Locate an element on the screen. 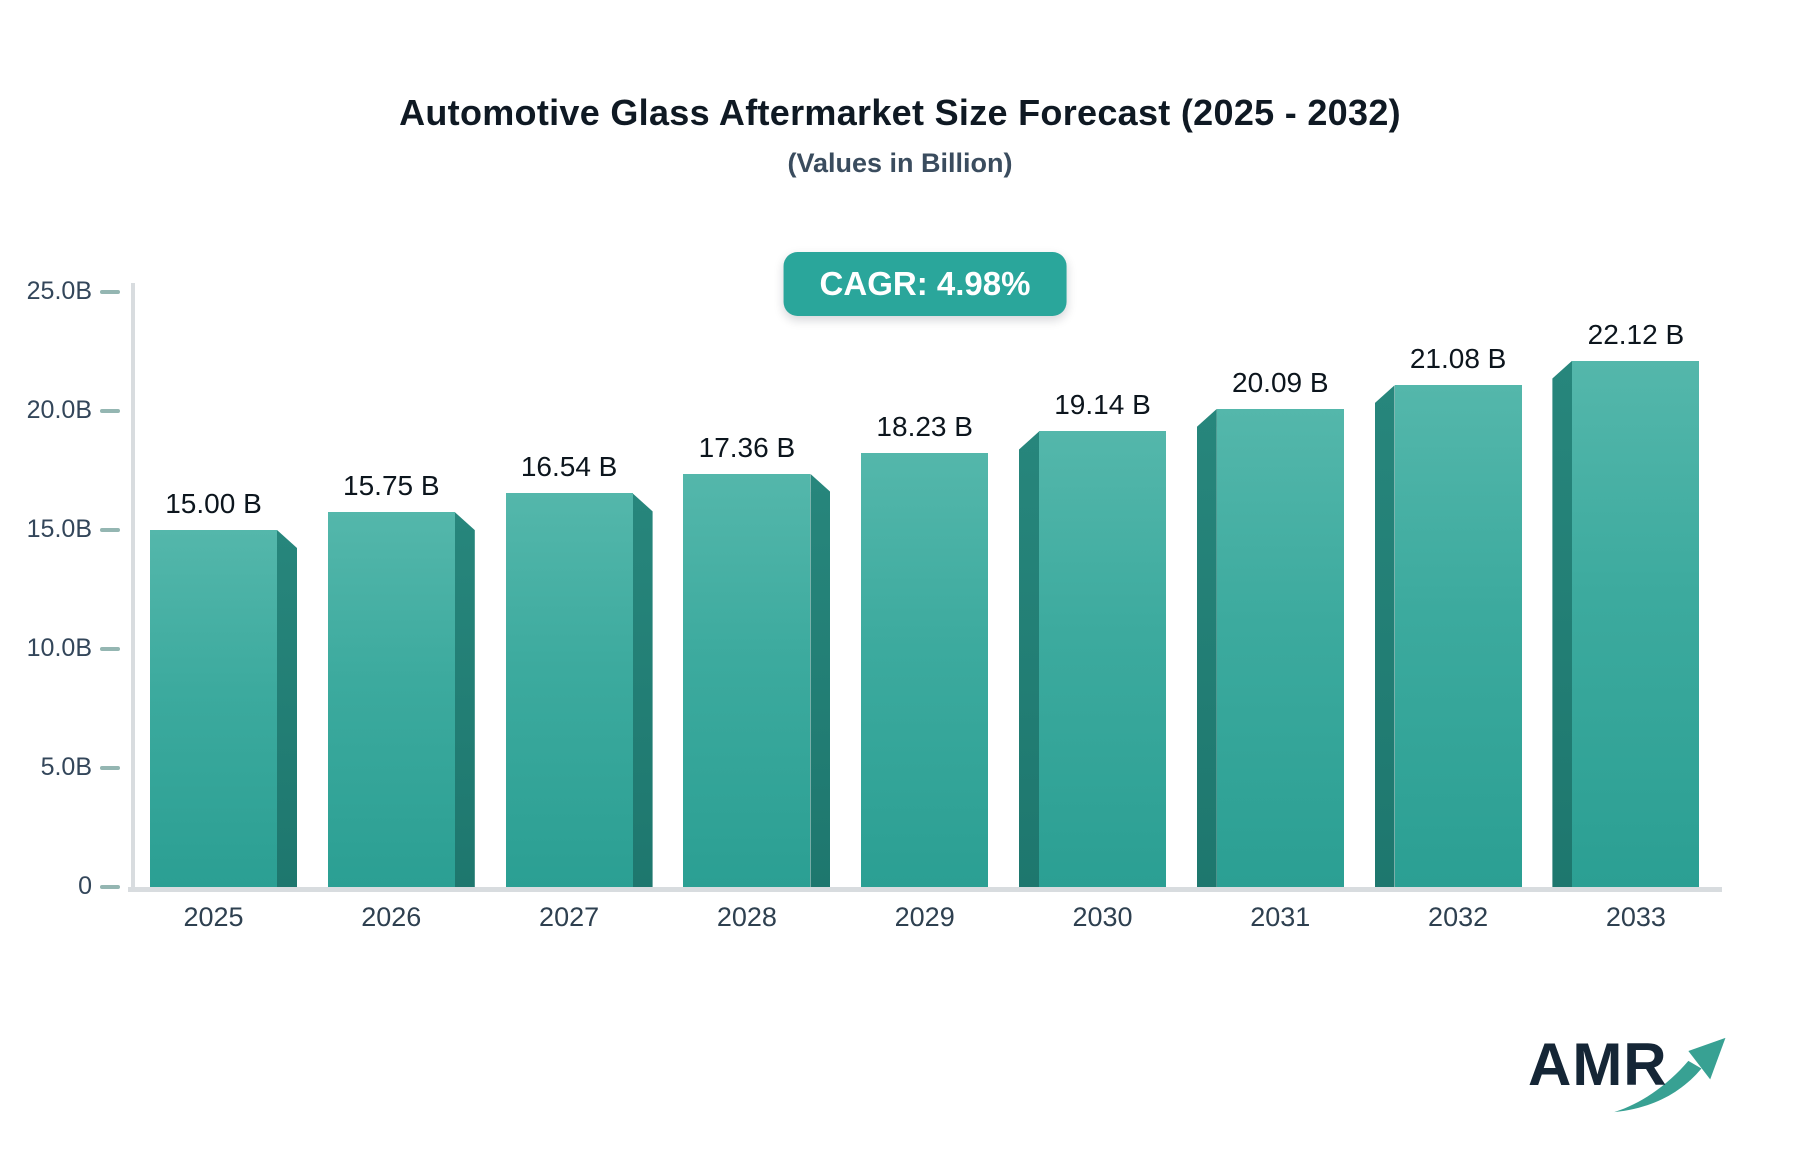 This screenshot has width=1800, height=1156. x-axis-label: 2026 is located at coordinates (391, 917).